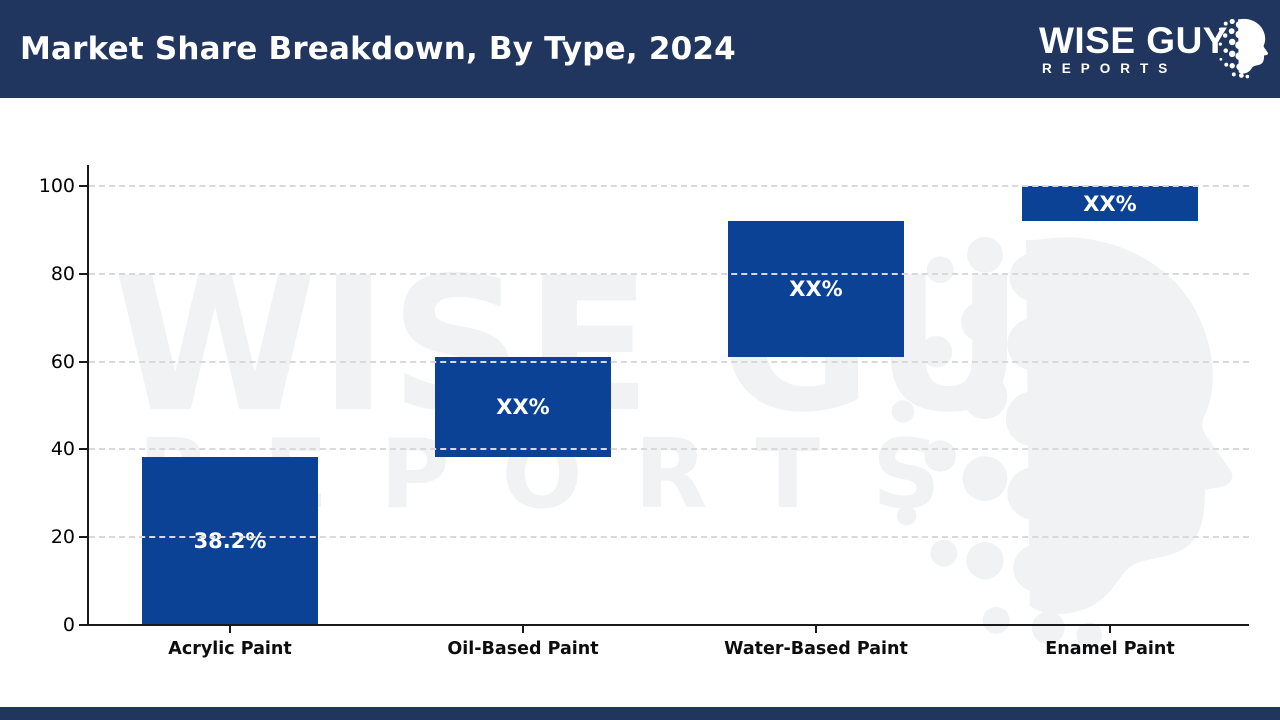 The width and height of the screenshot is (1280, 720). What do you see at coordinates (62, 537) in the screenshot?
I see `y-axis-tick-label: 20` at bounding box center [62, 537].